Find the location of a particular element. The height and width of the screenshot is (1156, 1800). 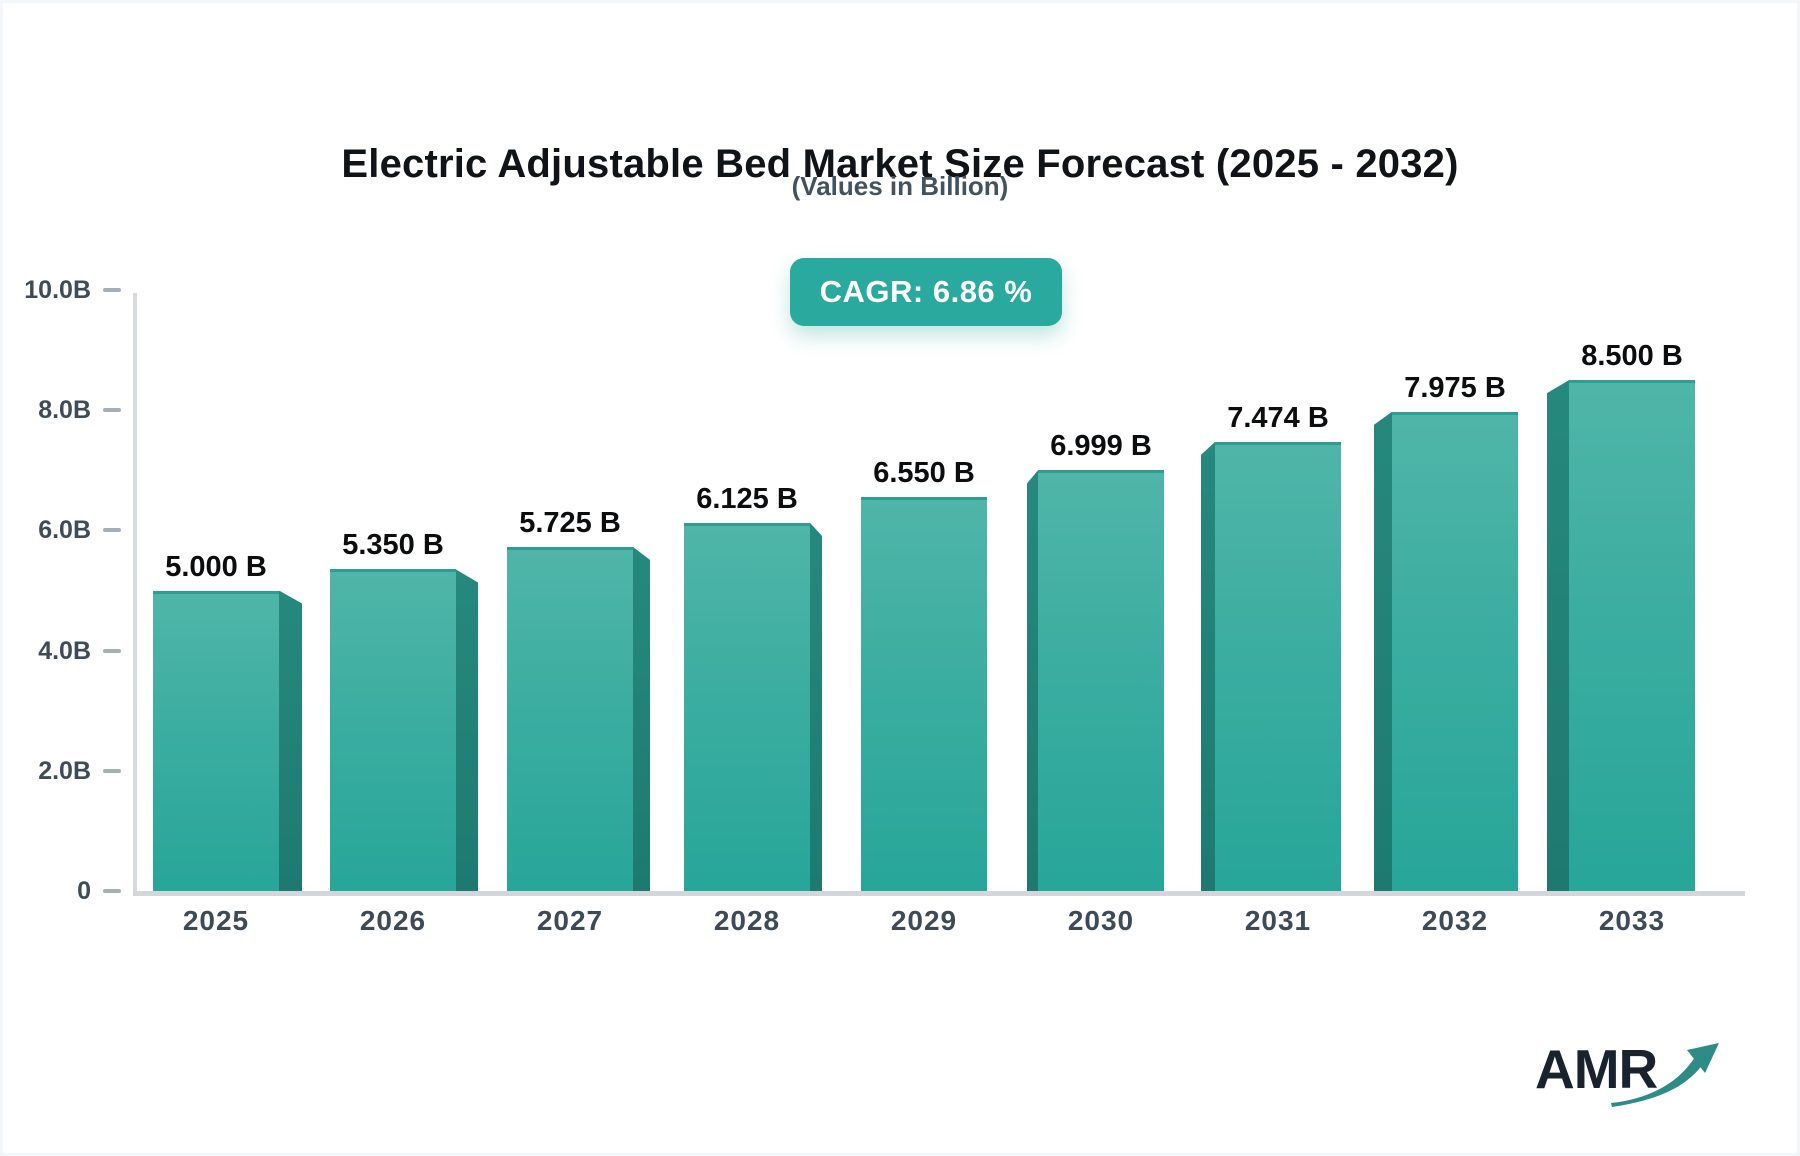

bar-value-label: 8.500 B is located at coordinates (1632, 356).